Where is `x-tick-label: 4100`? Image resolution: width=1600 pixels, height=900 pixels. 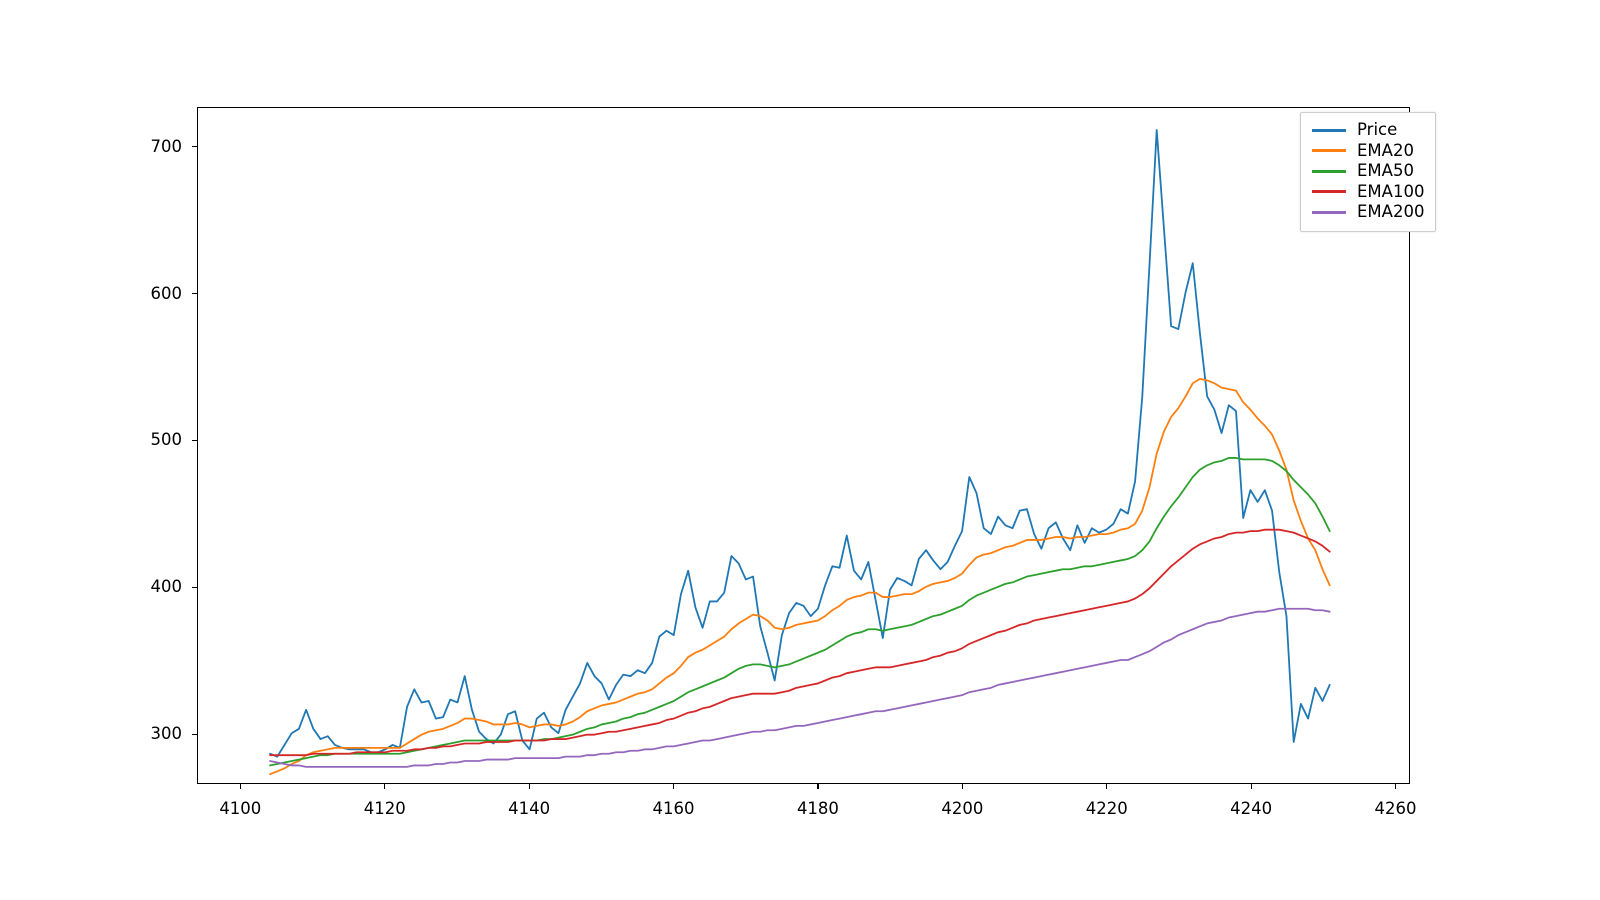 x-tick-label: 4100 is located at coordinates (240, 808).